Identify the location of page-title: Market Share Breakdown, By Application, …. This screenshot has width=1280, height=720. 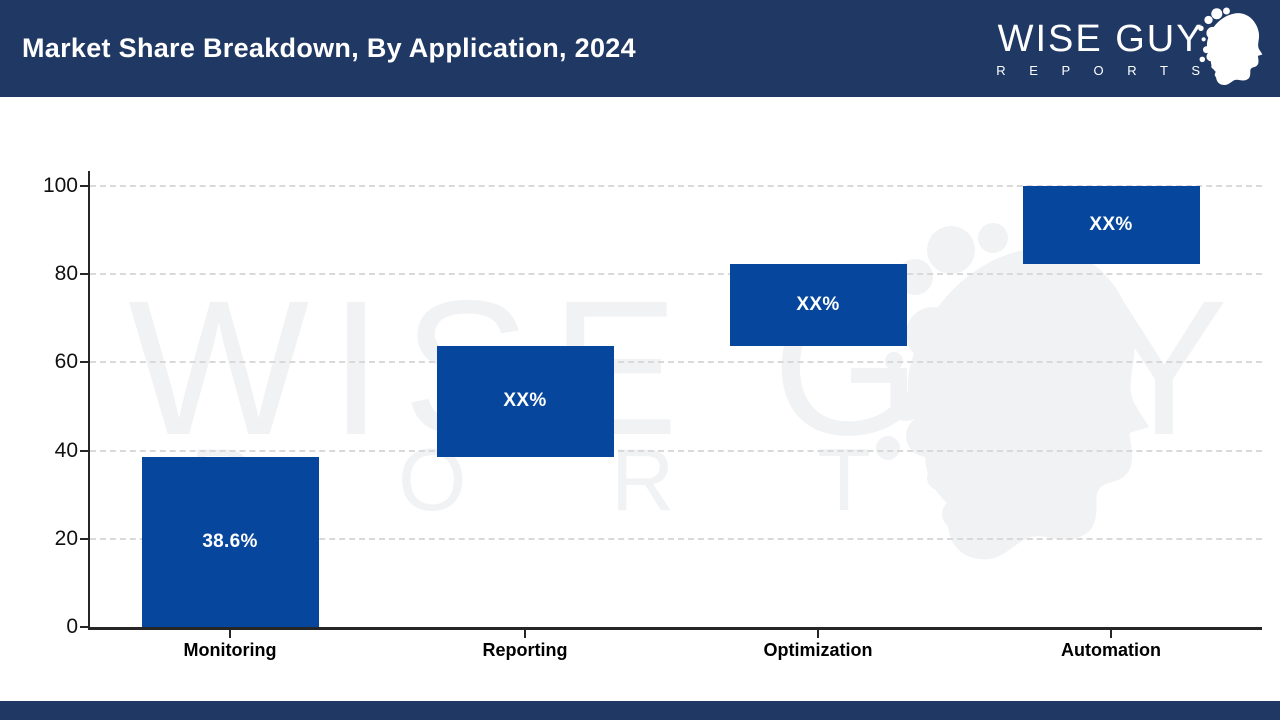
(329, 48).